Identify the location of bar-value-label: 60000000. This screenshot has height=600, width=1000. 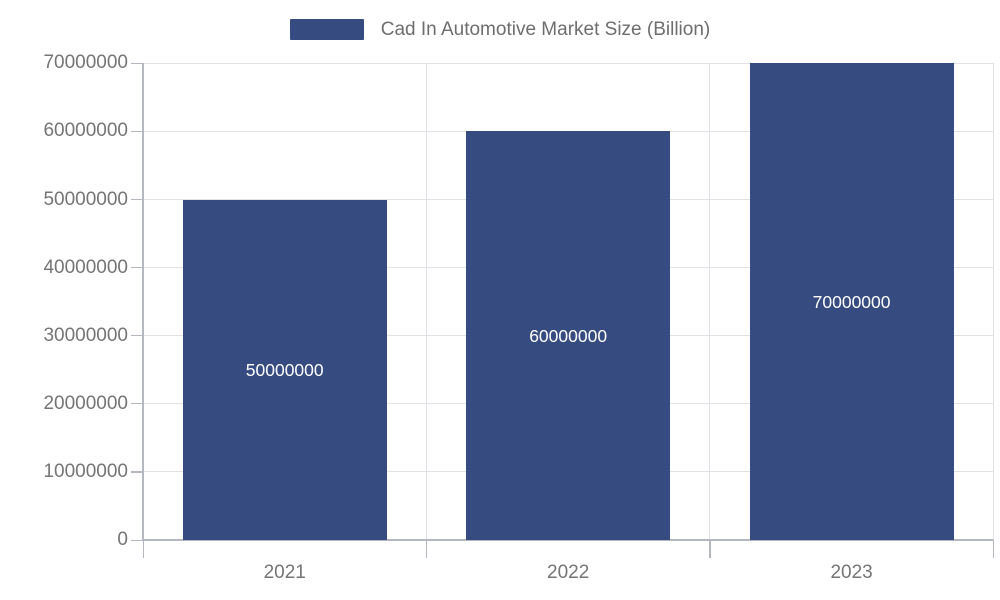
(568, 335).